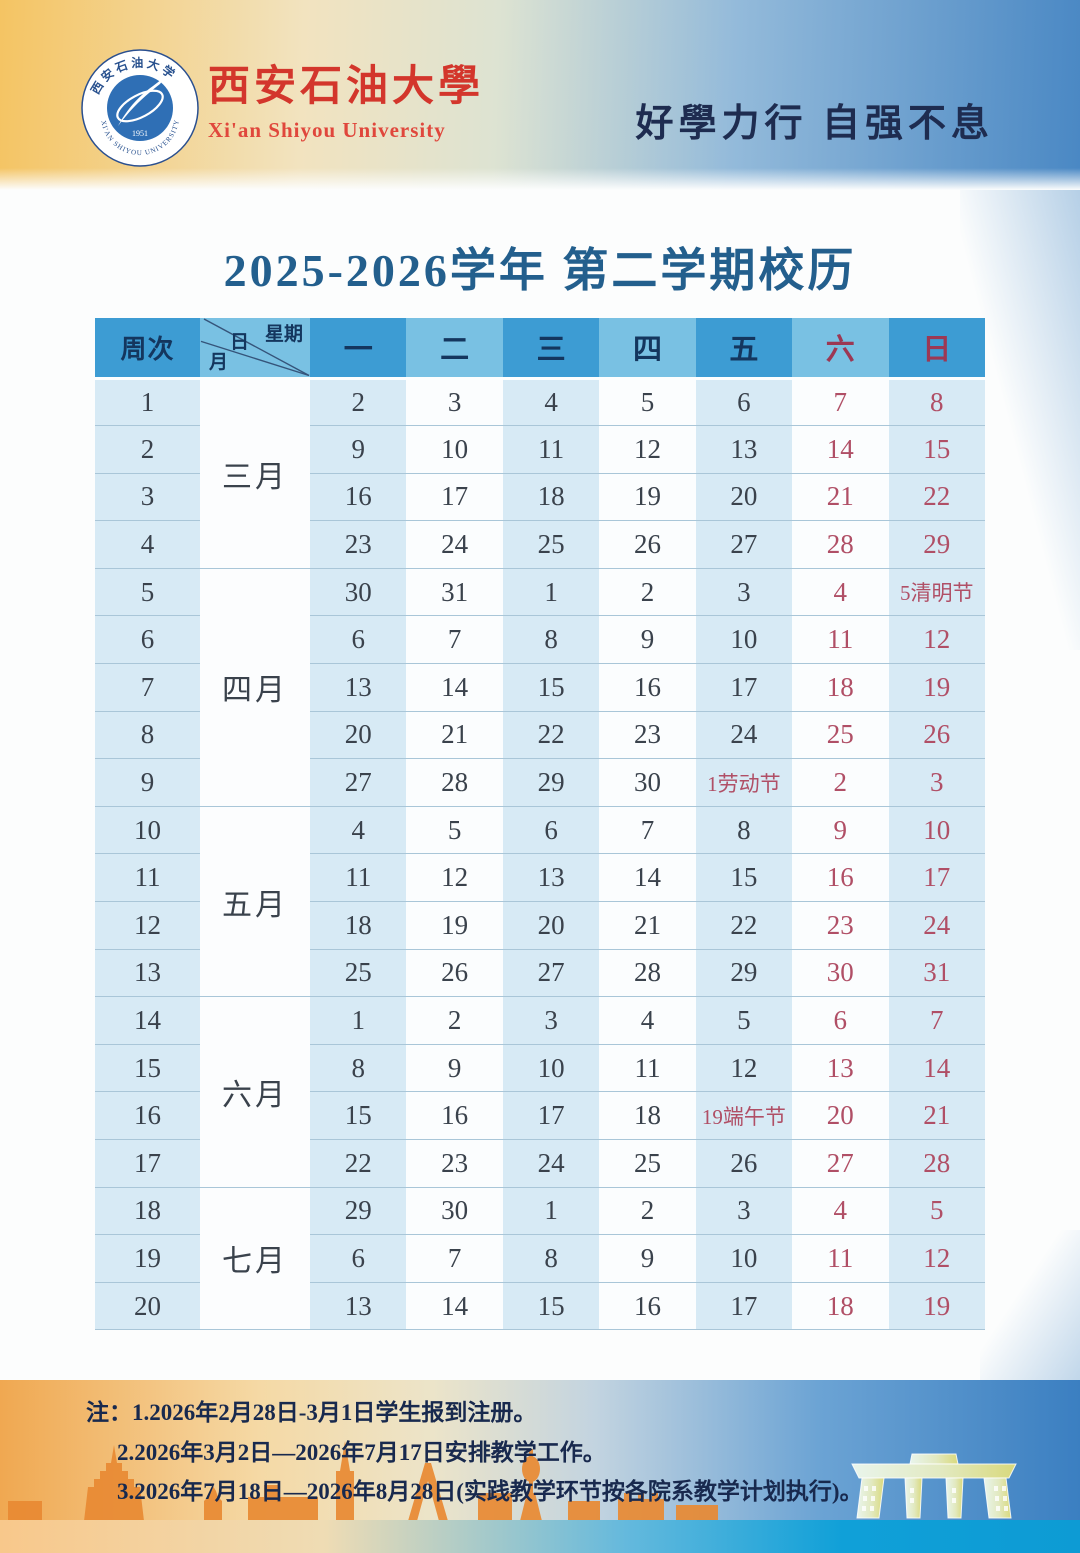 Image resolution: width=1080 pixels, height=1553 pixels. What do you see at coordinates (840, 1020) in the screenshot?
I see `date-cell: 6` at bounding box center [840, 1020].